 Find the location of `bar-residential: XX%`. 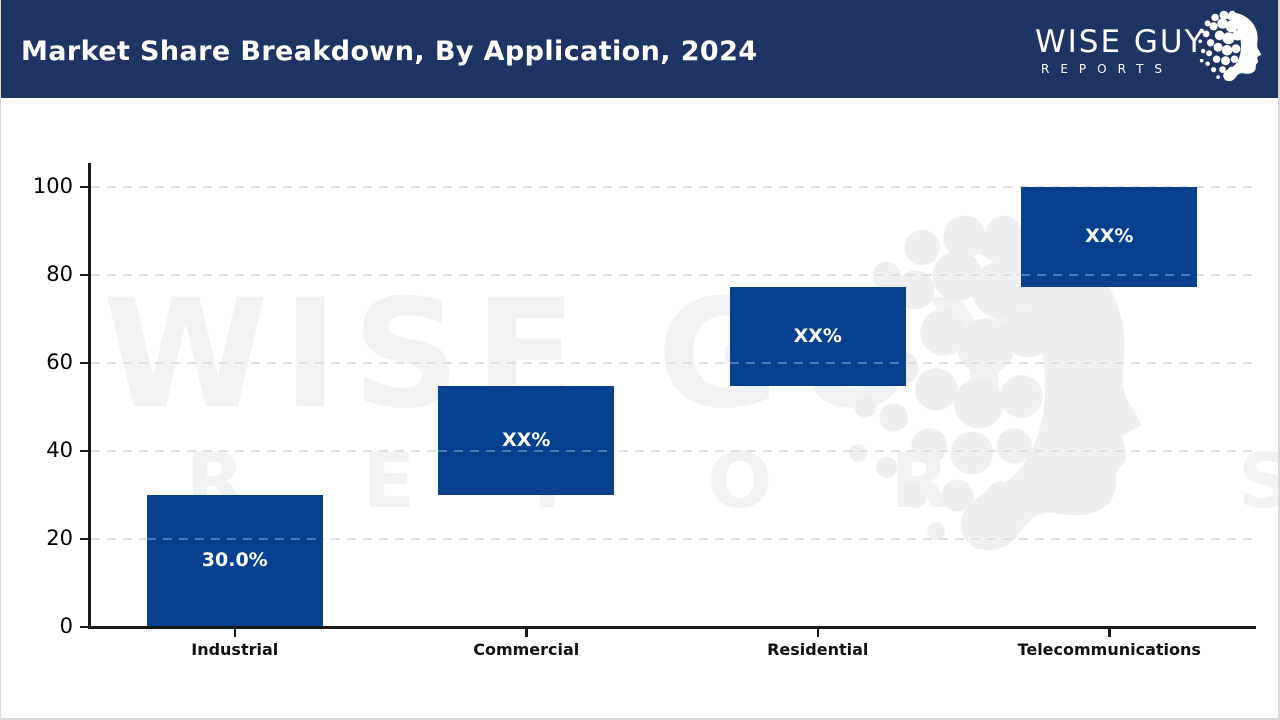

bar-residential: XX% is located at coordinates (817, 336).